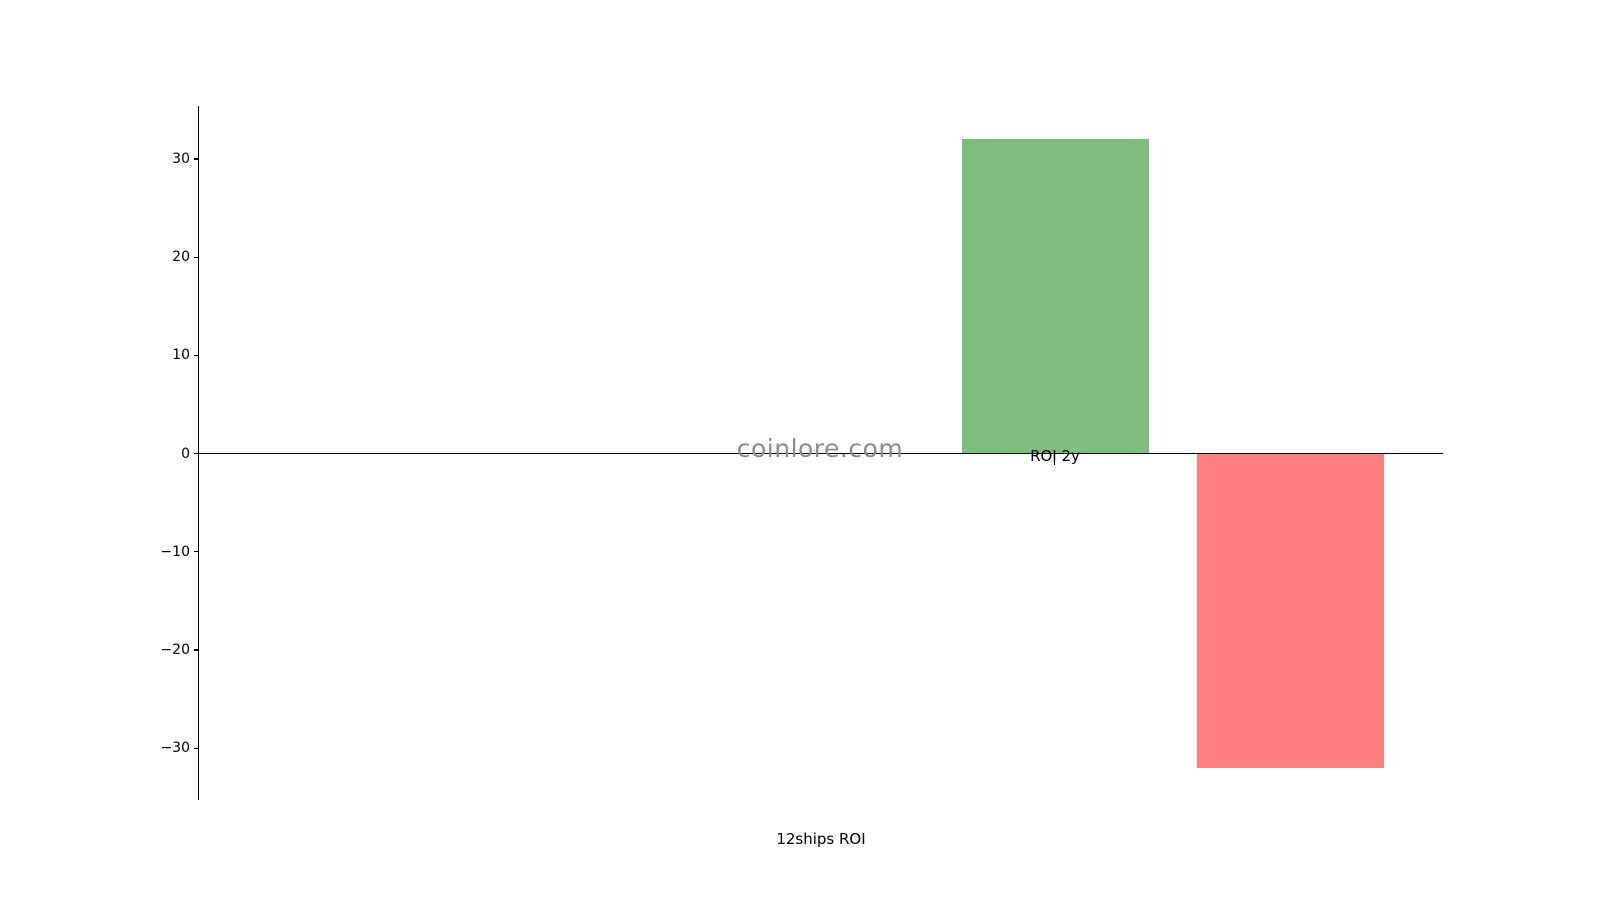 The width and height of the screenshot is (1600, 900). I want to click on y-tick-label: 0, so click(185, 453).